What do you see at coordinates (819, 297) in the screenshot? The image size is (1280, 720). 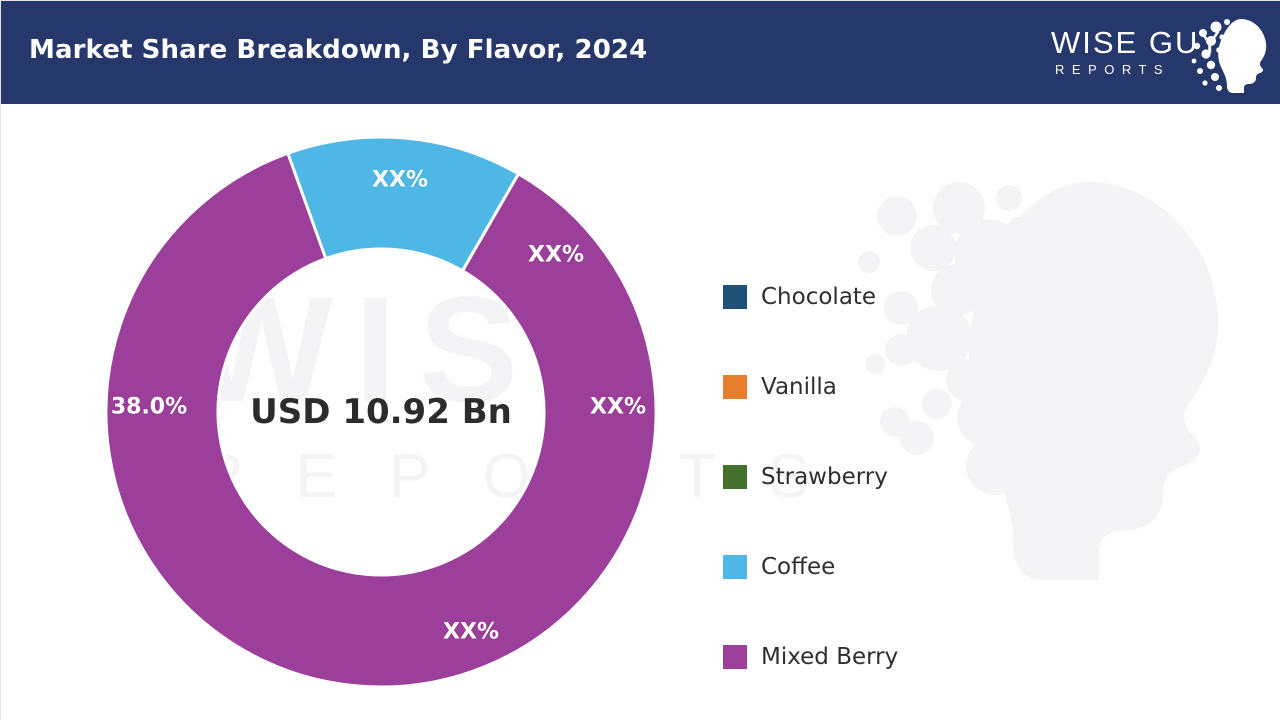 I see `legend-label-chocolate: Chocolate` at bounding box center [819, 297].